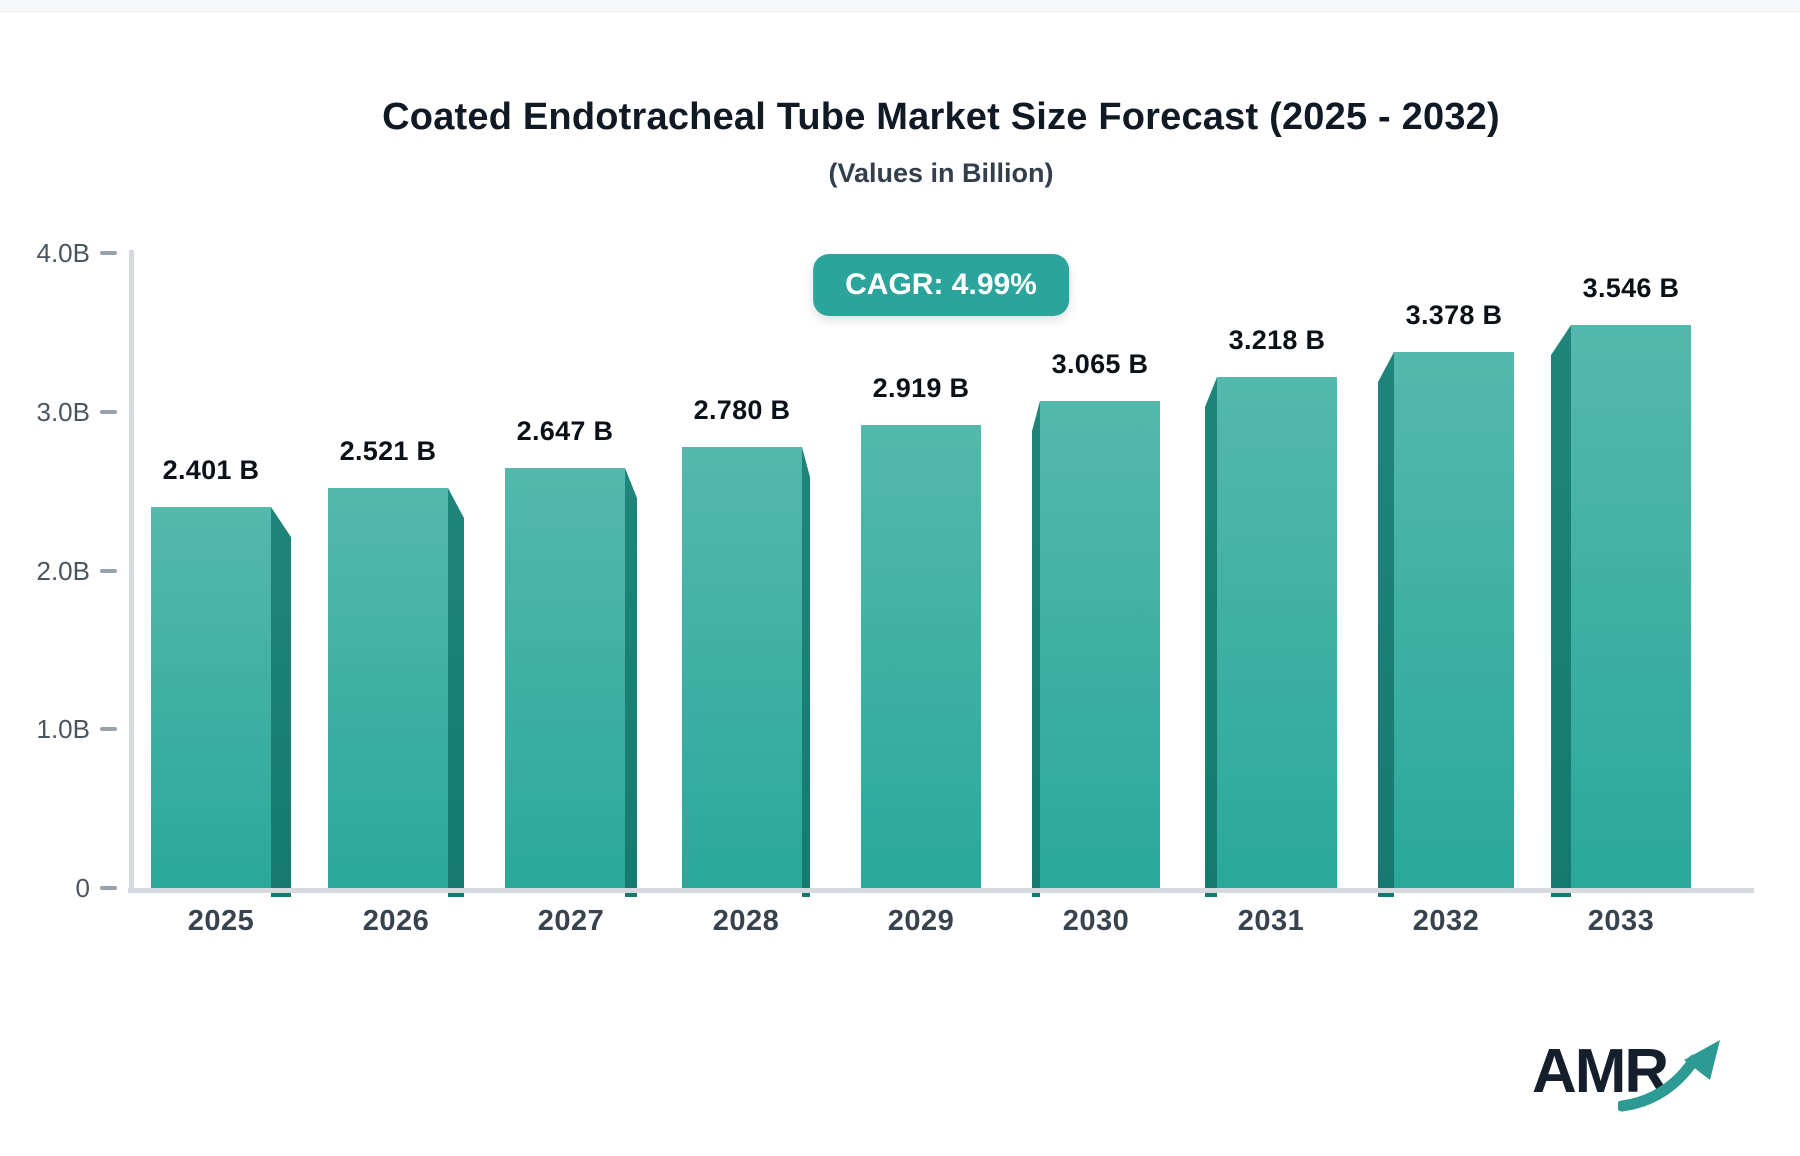 The height and width of the screenshot is (1156, 1800). What do you see at coordinates (1561, 611) in the screenshot?
I see `bar-side-2033` at bounding box center [1561, 611].